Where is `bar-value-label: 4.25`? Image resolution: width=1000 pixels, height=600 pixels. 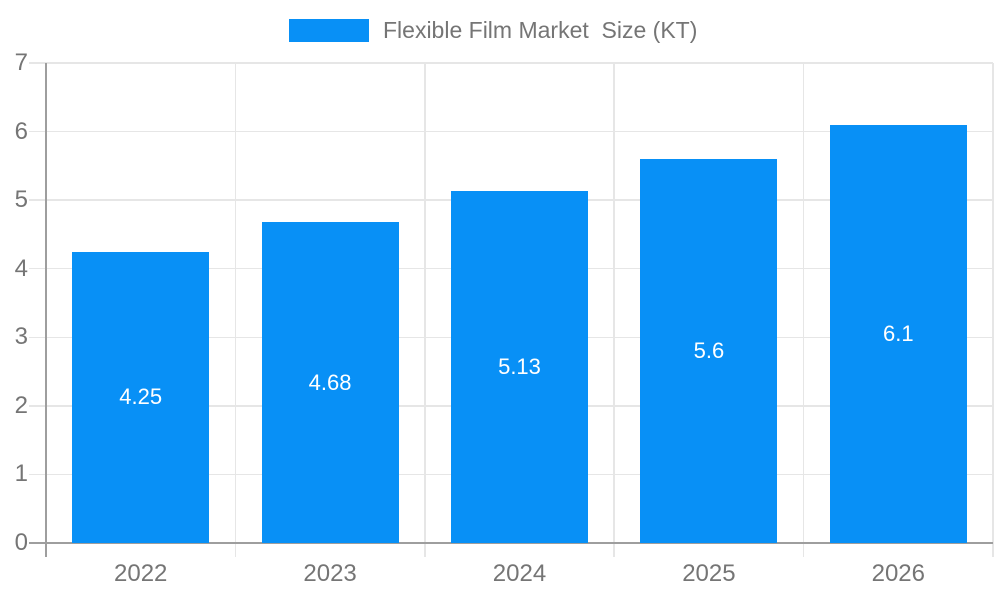
bar-value-label: 4.25 is located at coordinates (141, 397).